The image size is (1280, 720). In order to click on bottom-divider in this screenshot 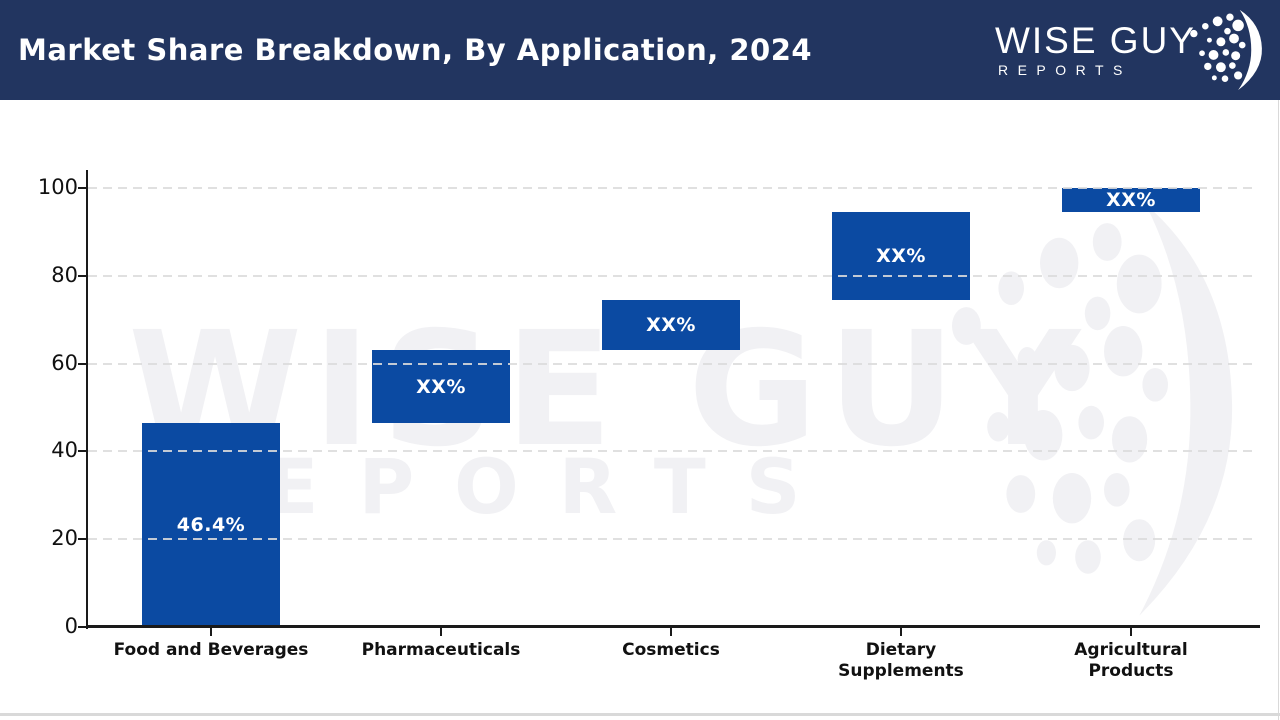, I will do `click(640, 714)`.